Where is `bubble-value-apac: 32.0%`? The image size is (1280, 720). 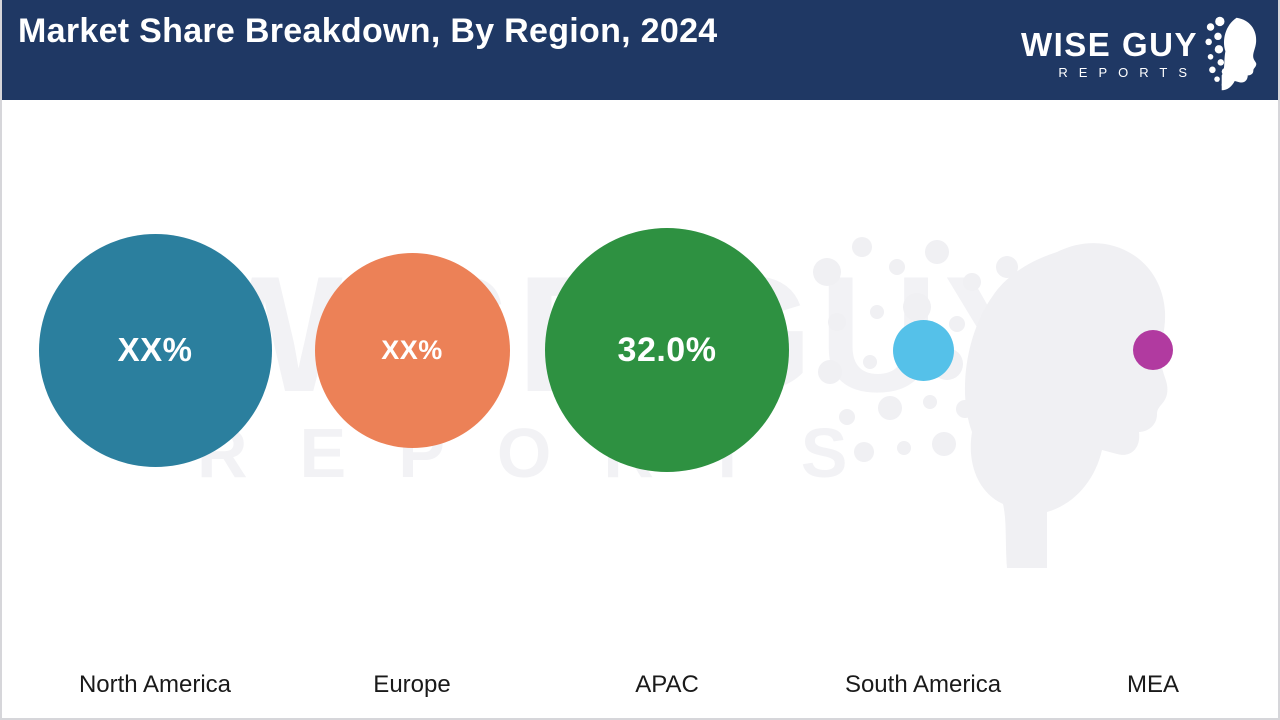
bubble-value-apac: 32.0% is located at coordinates (667, 349).